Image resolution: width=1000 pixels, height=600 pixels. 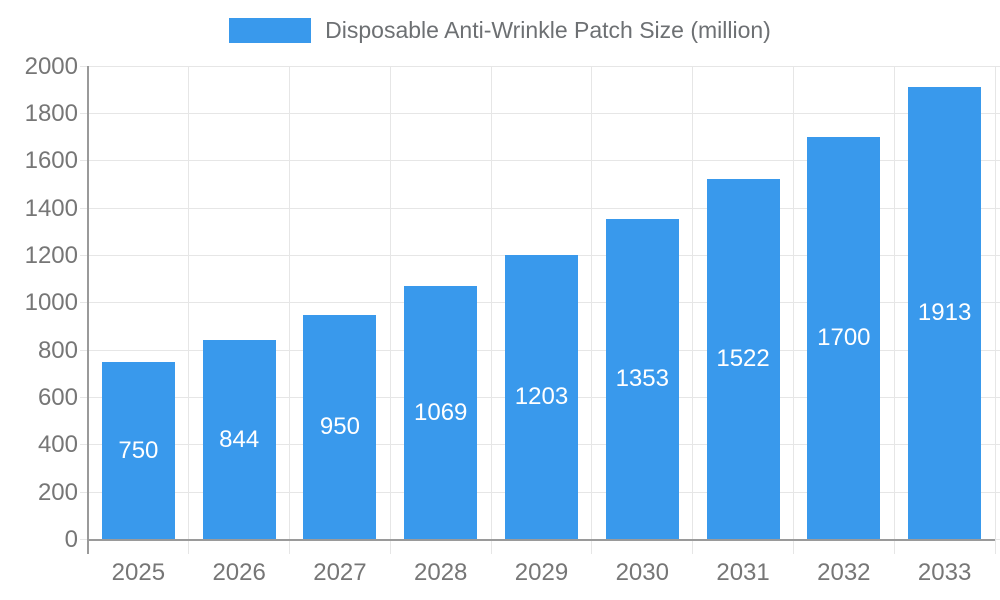 I want to click on bar-value-label: 1913, so click(x=944, y=313).